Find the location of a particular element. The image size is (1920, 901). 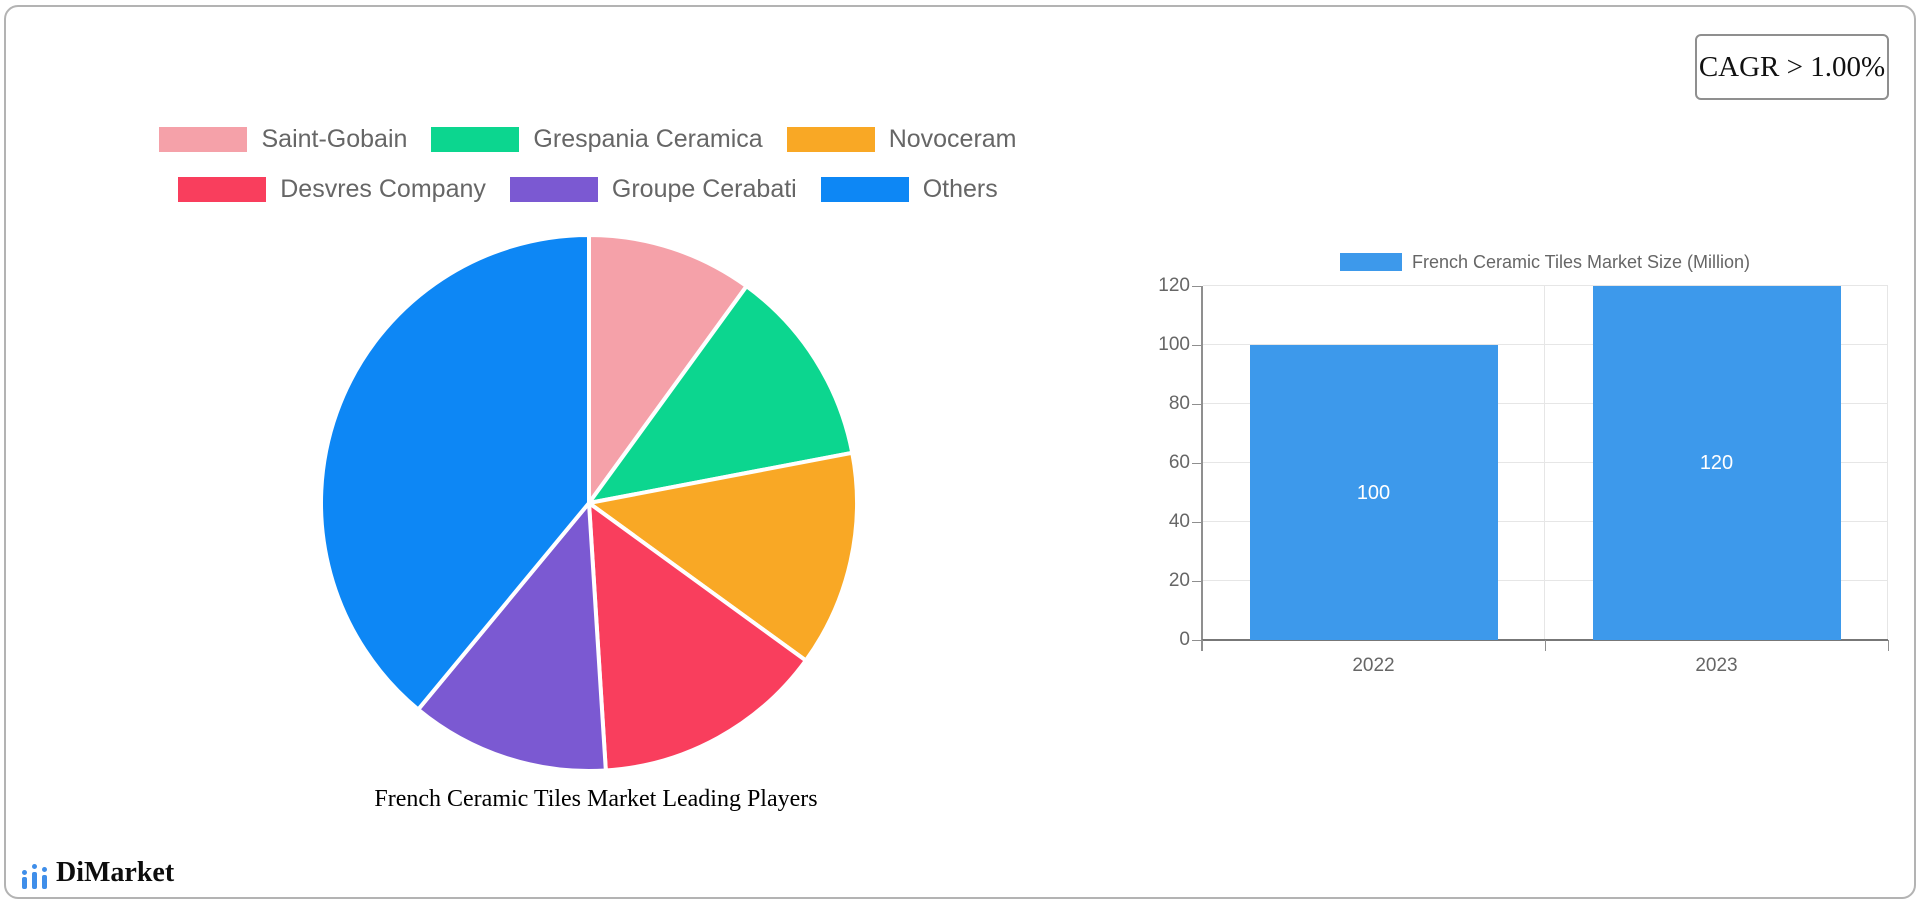

pie-legend-item-saint-gobain: Saint-Gobain is located at coordinates (283, 139).